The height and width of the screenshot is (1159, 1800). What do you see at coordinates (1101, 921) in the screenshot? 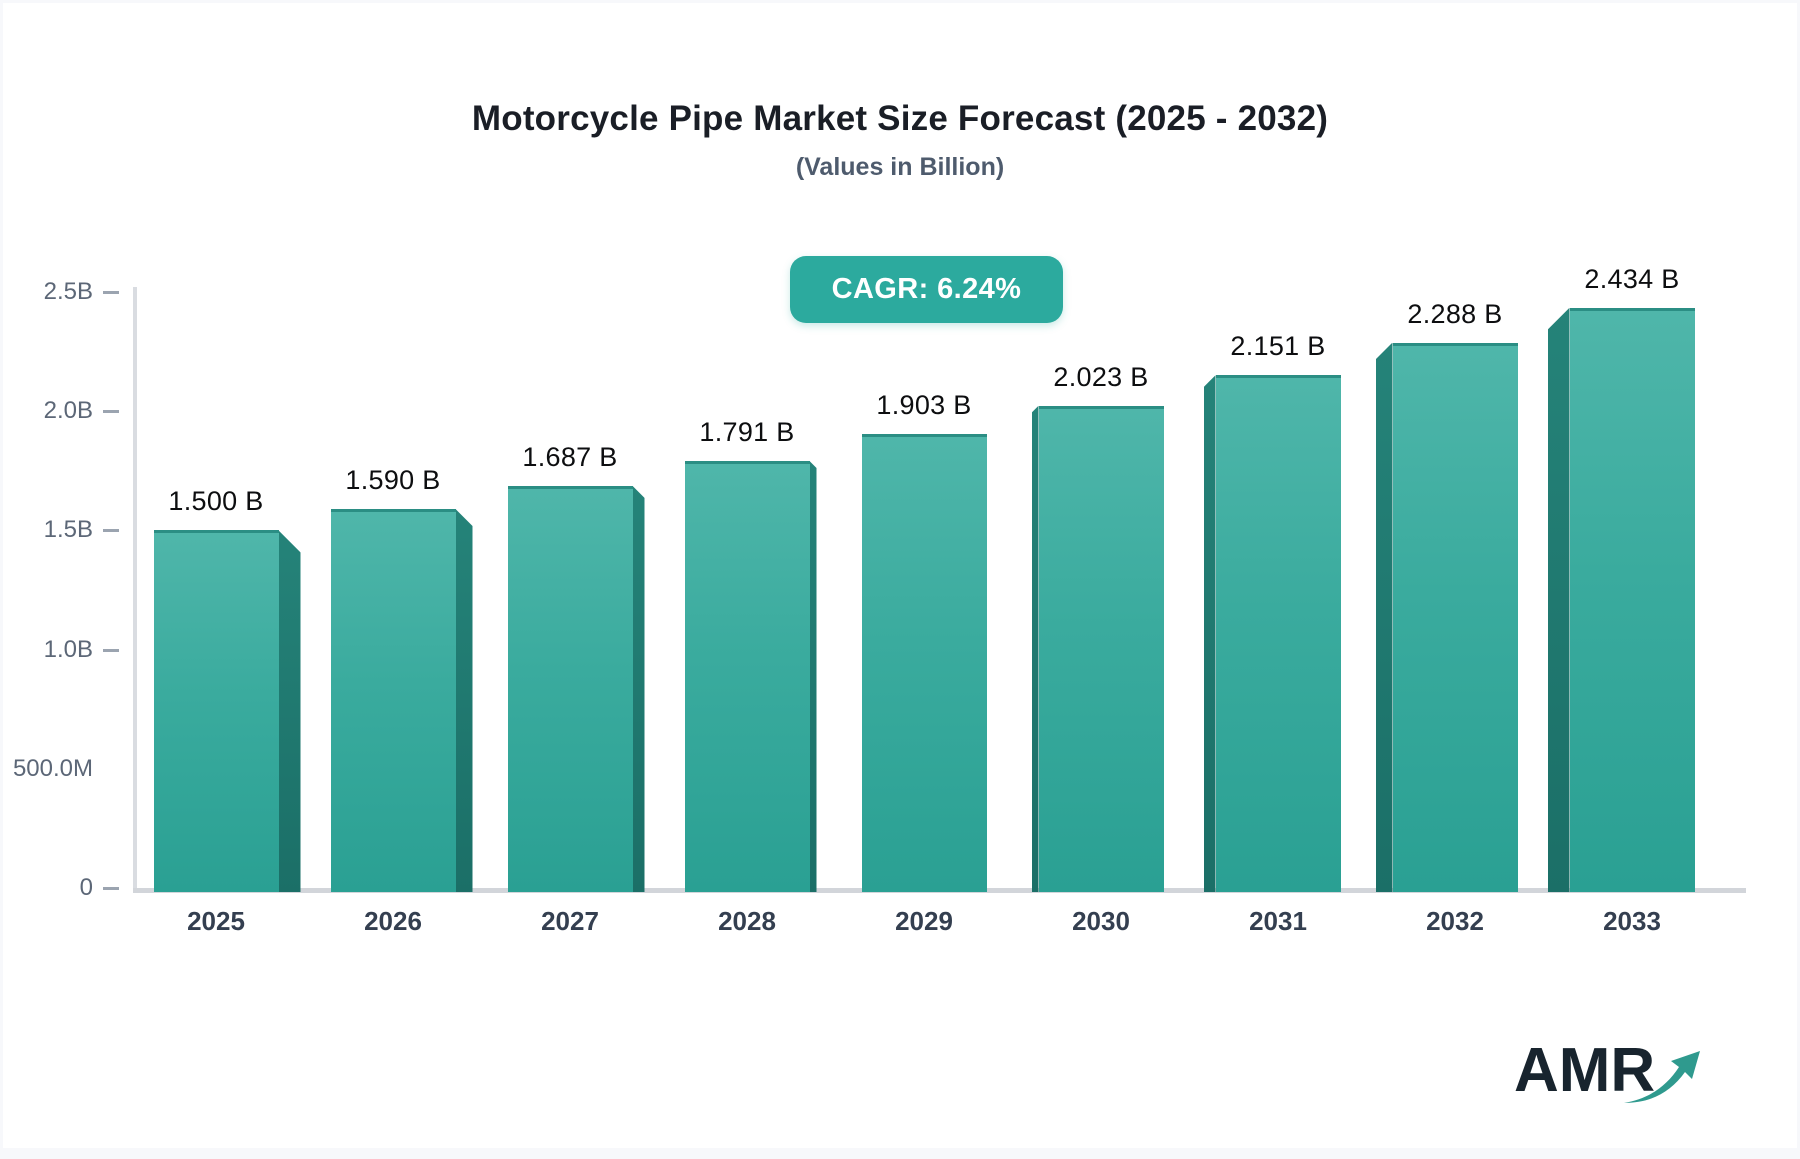
I see `x-axis-label: 2030` at bounding box center [1101, 921].